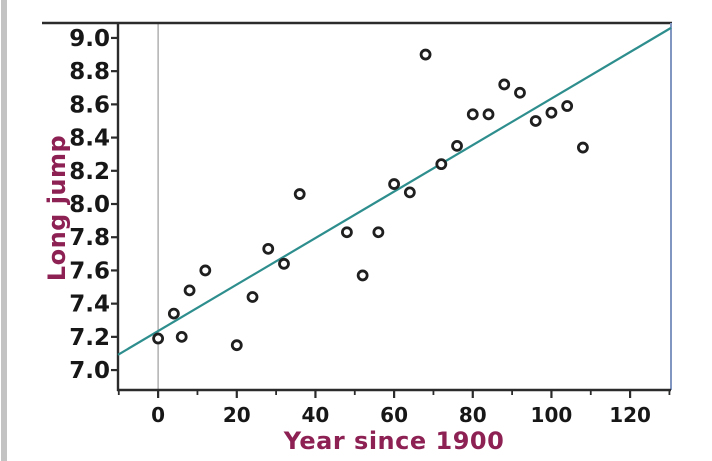 This screenshot has width=712, height=461. I want to click on x-axis-title: Year since 1900, so click(394, 441).